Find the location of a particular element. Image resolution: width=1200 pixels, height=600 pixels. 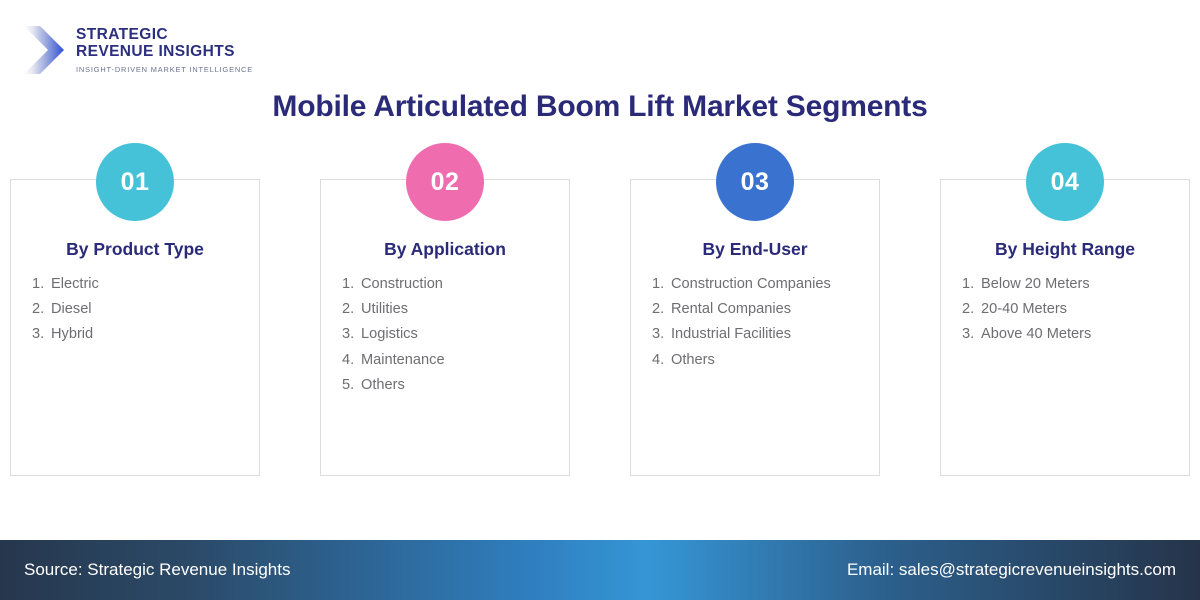

list-item-label: 20-40 Meters is located at coordinates (1024, 309).